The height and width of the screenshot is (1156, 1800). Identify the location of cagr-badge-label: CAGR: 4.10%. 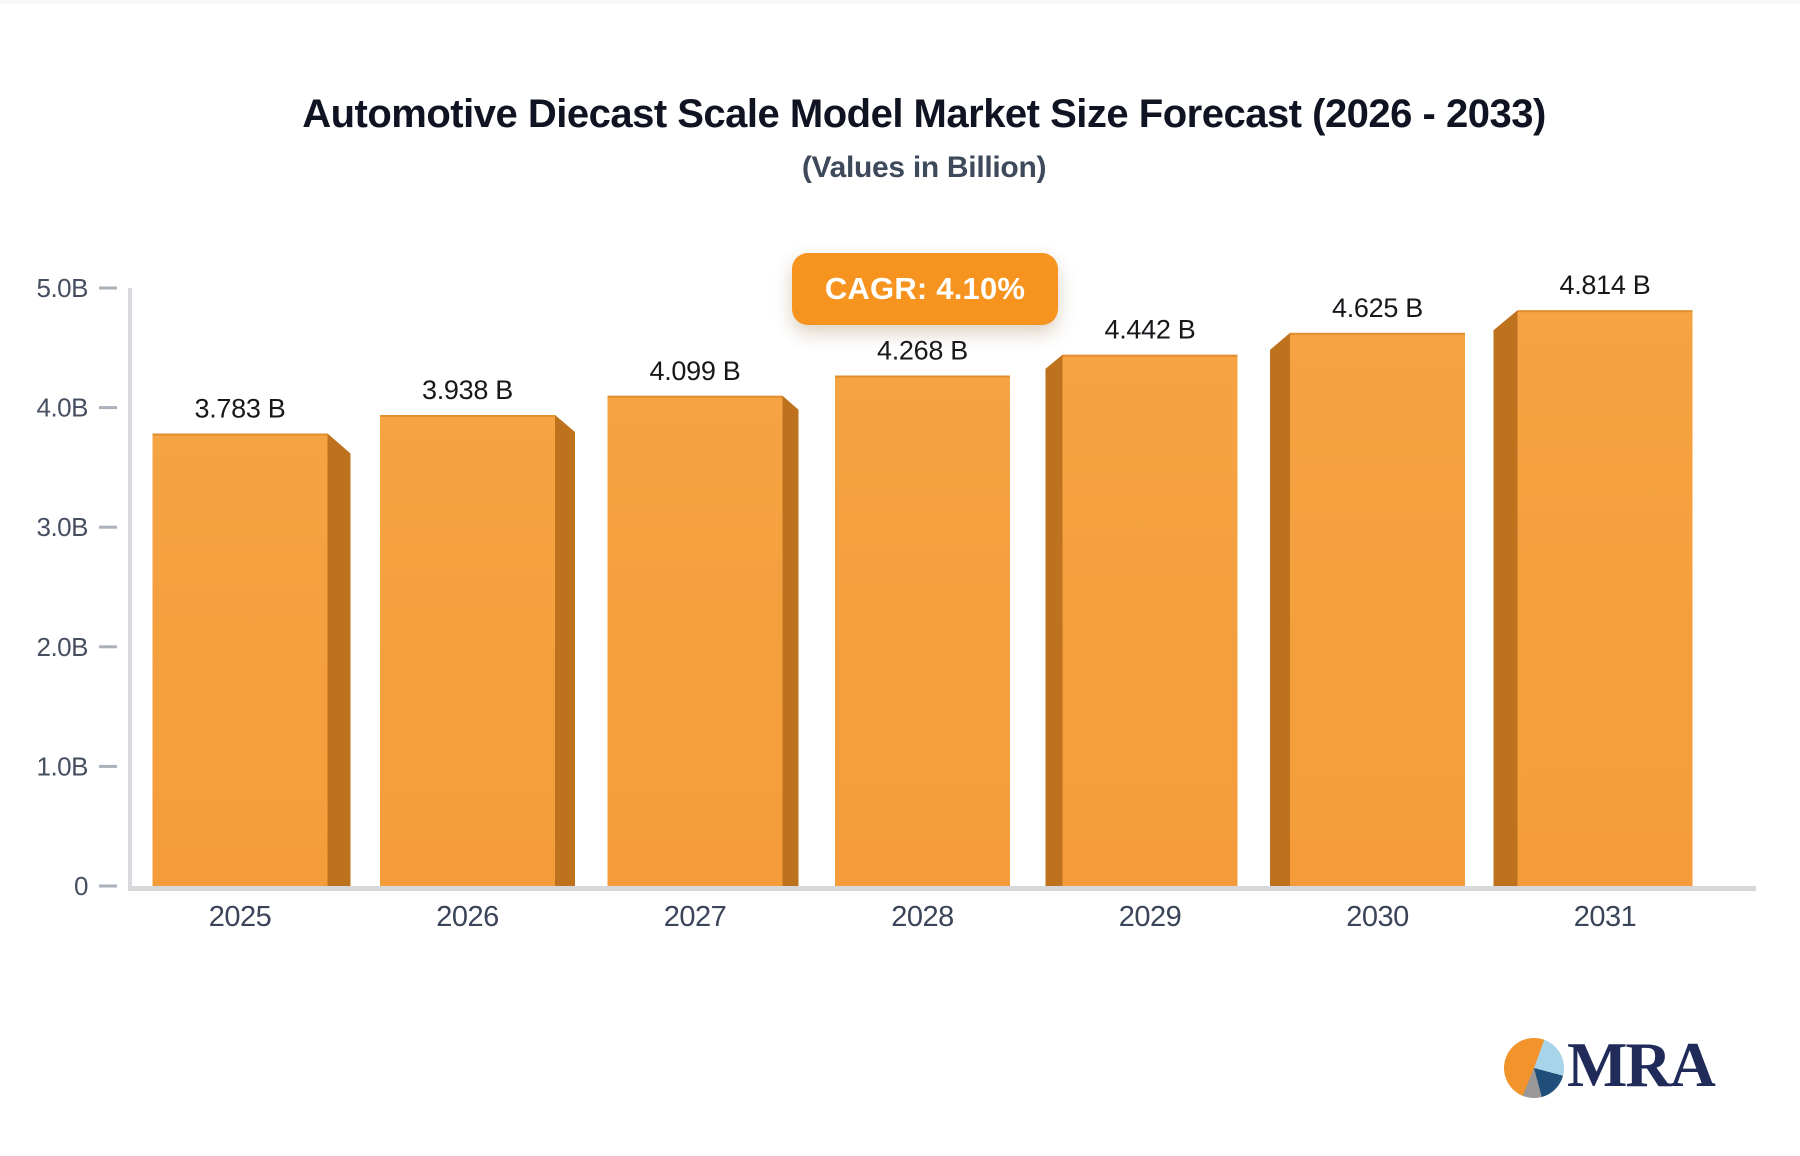
(925, 288).